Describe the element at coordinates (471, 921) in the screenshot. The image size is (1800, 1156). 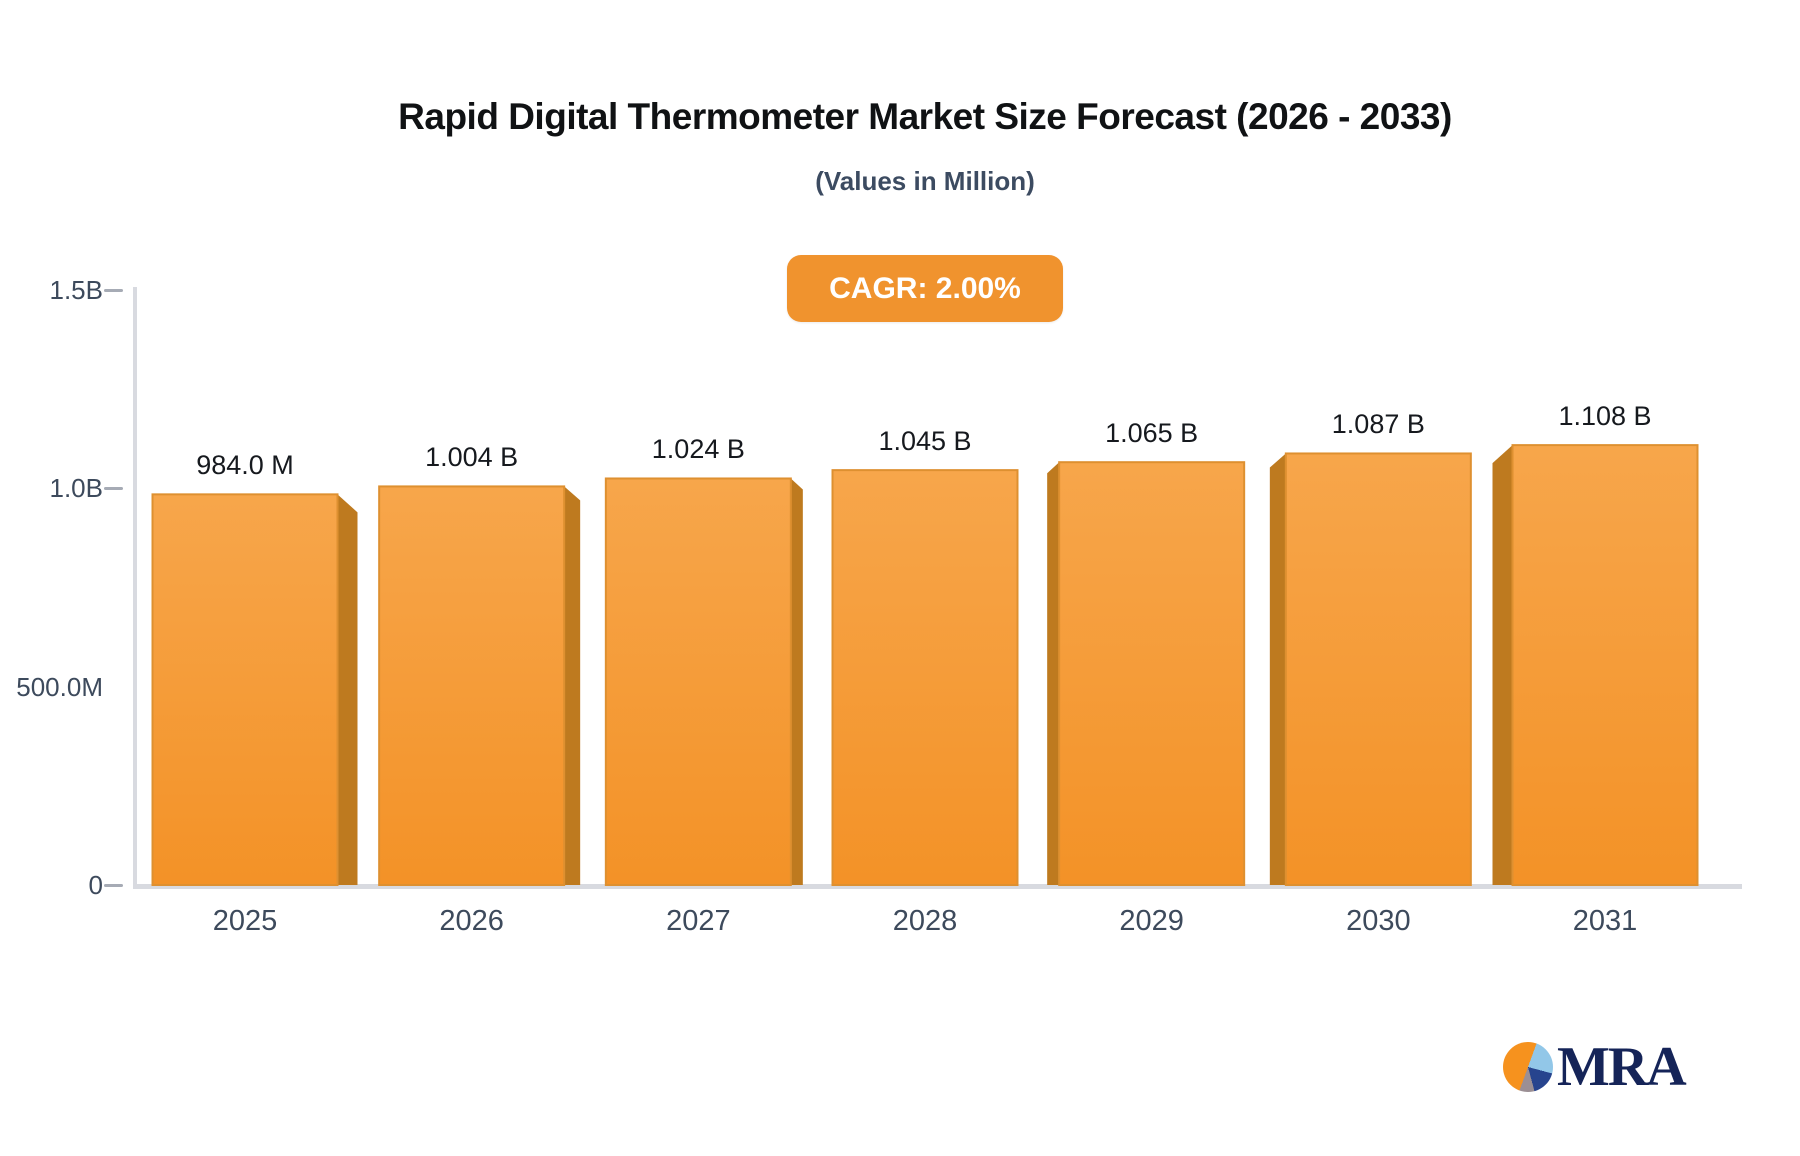
I see `x-axis-label: 2026` at that location.